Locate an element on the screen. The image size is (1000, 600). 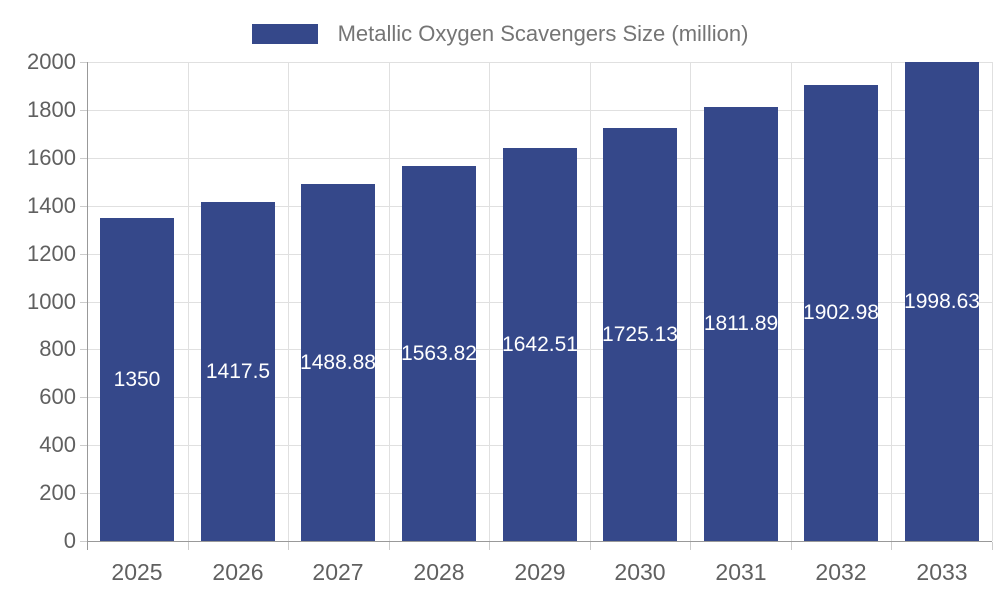
y-axis-label: 600 is located at coordinates (57, 396).